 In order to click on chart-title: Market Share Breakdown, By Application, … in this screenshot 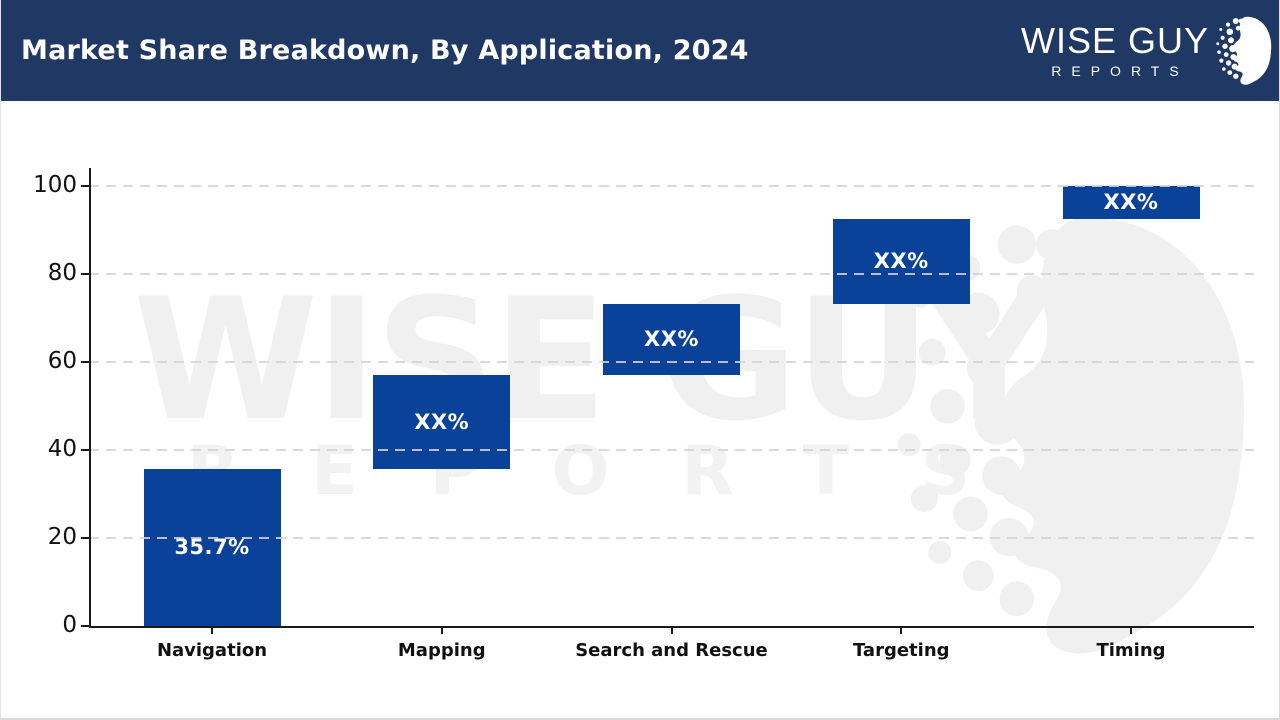, I will do `click(385, 50)`.